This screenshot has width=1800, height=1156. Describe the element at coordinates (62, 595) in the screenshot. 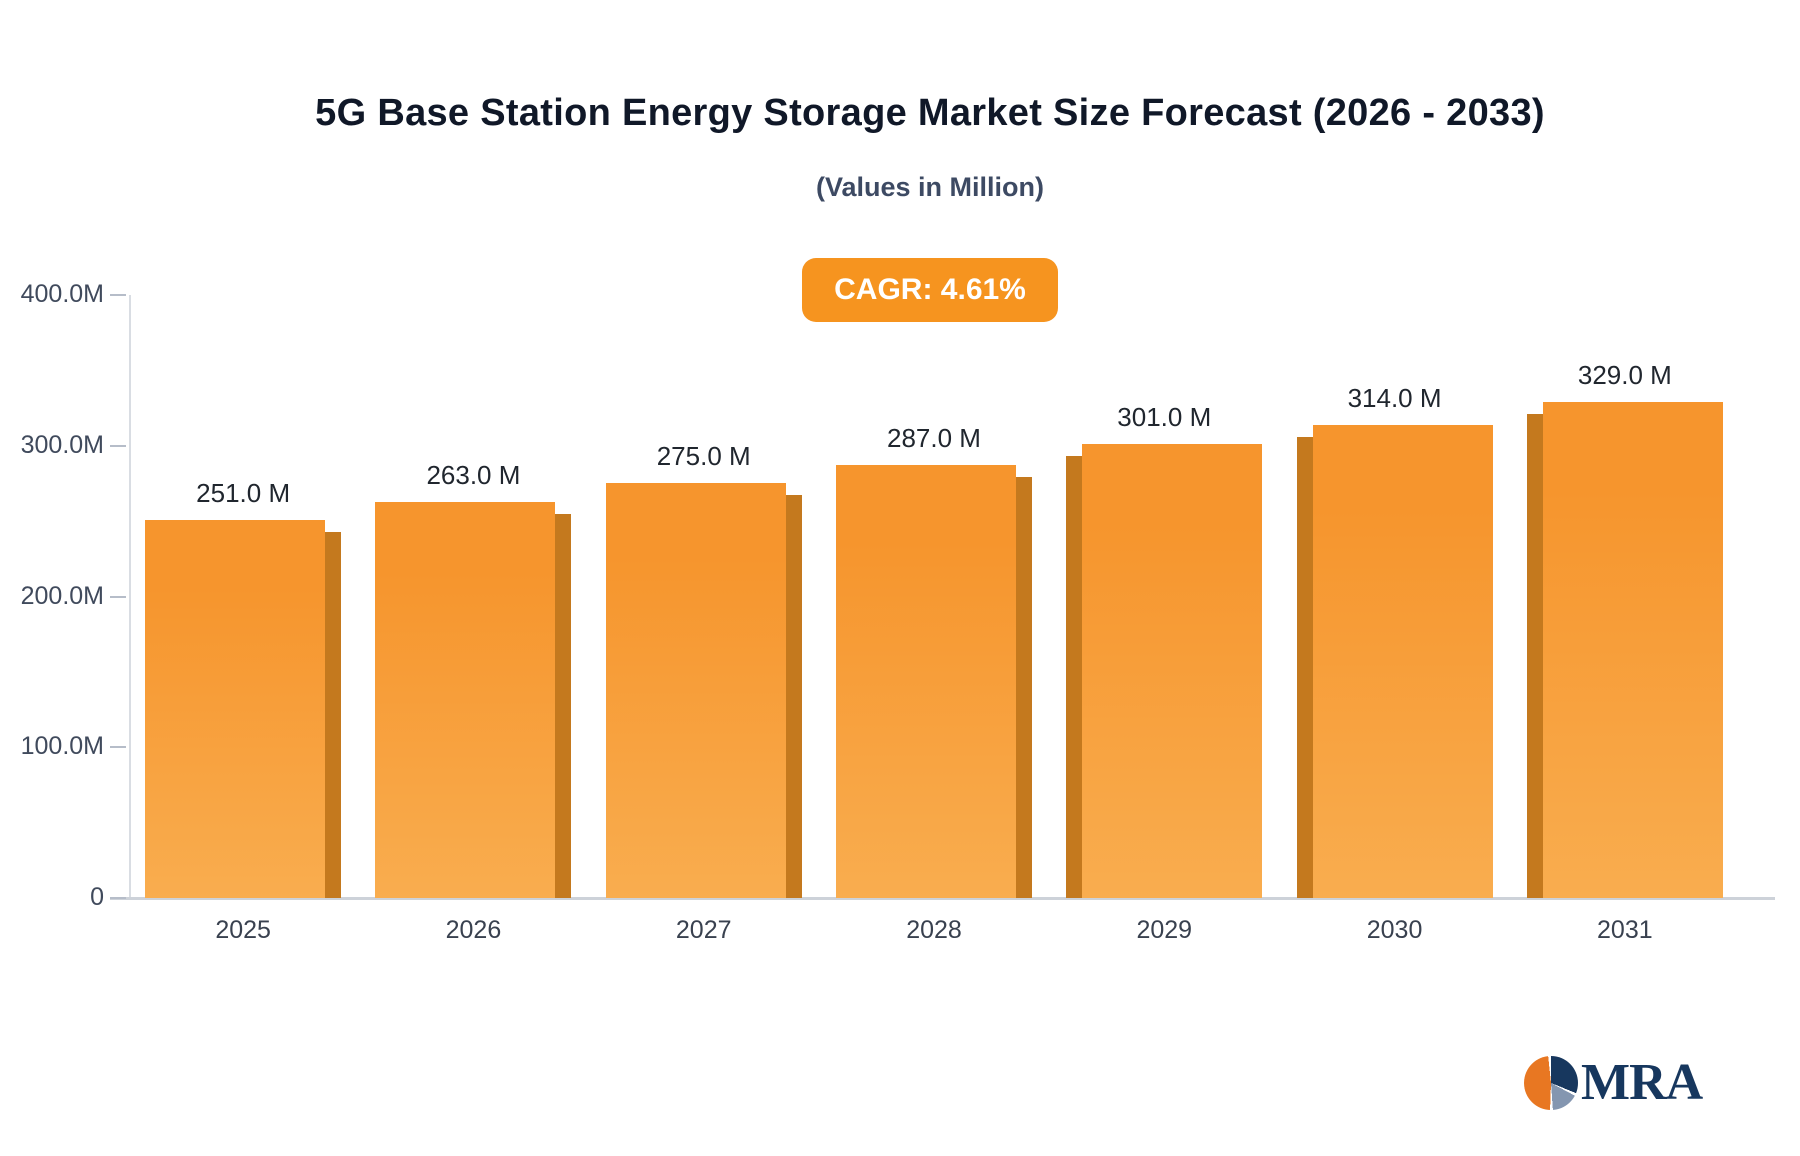

I see `y-tick-label: 200.0M` at that location.